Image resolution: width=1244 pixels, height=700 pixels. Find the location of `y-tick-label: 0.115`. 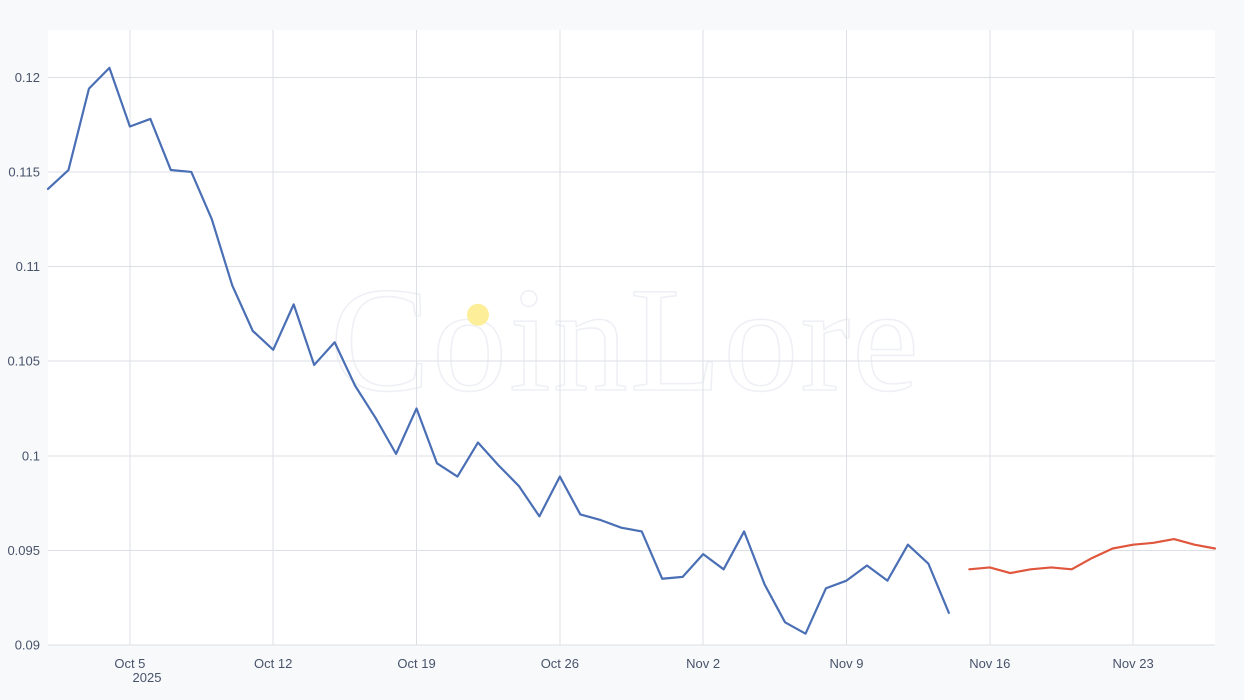

y-tick-label: 0.115 is located at coordinates (24, 171).